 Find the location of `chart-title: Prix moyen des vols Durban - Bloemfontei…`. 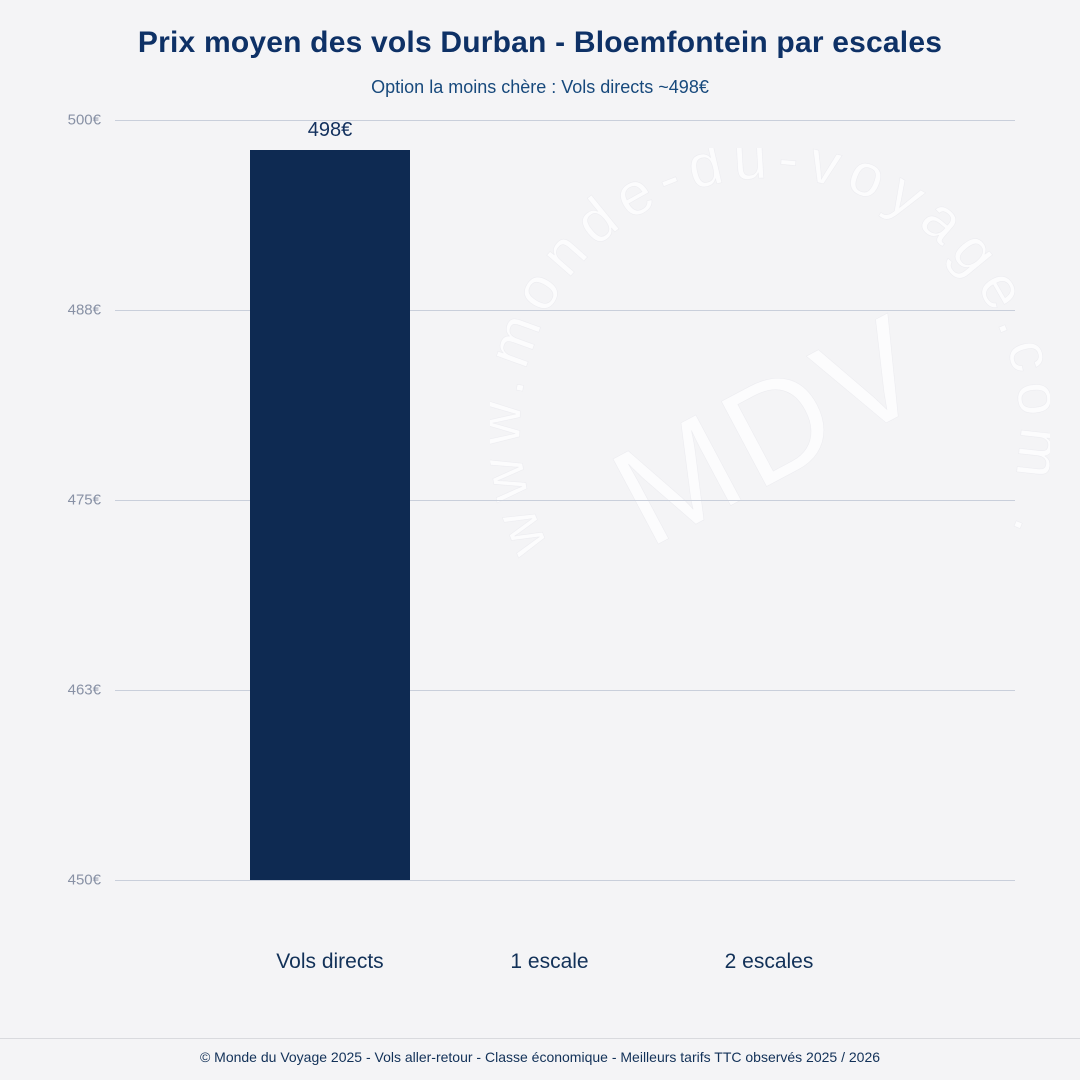

chart-title: Prix moyen des vols Durban - Bloemfontei… is located at coordinates (540, 42).